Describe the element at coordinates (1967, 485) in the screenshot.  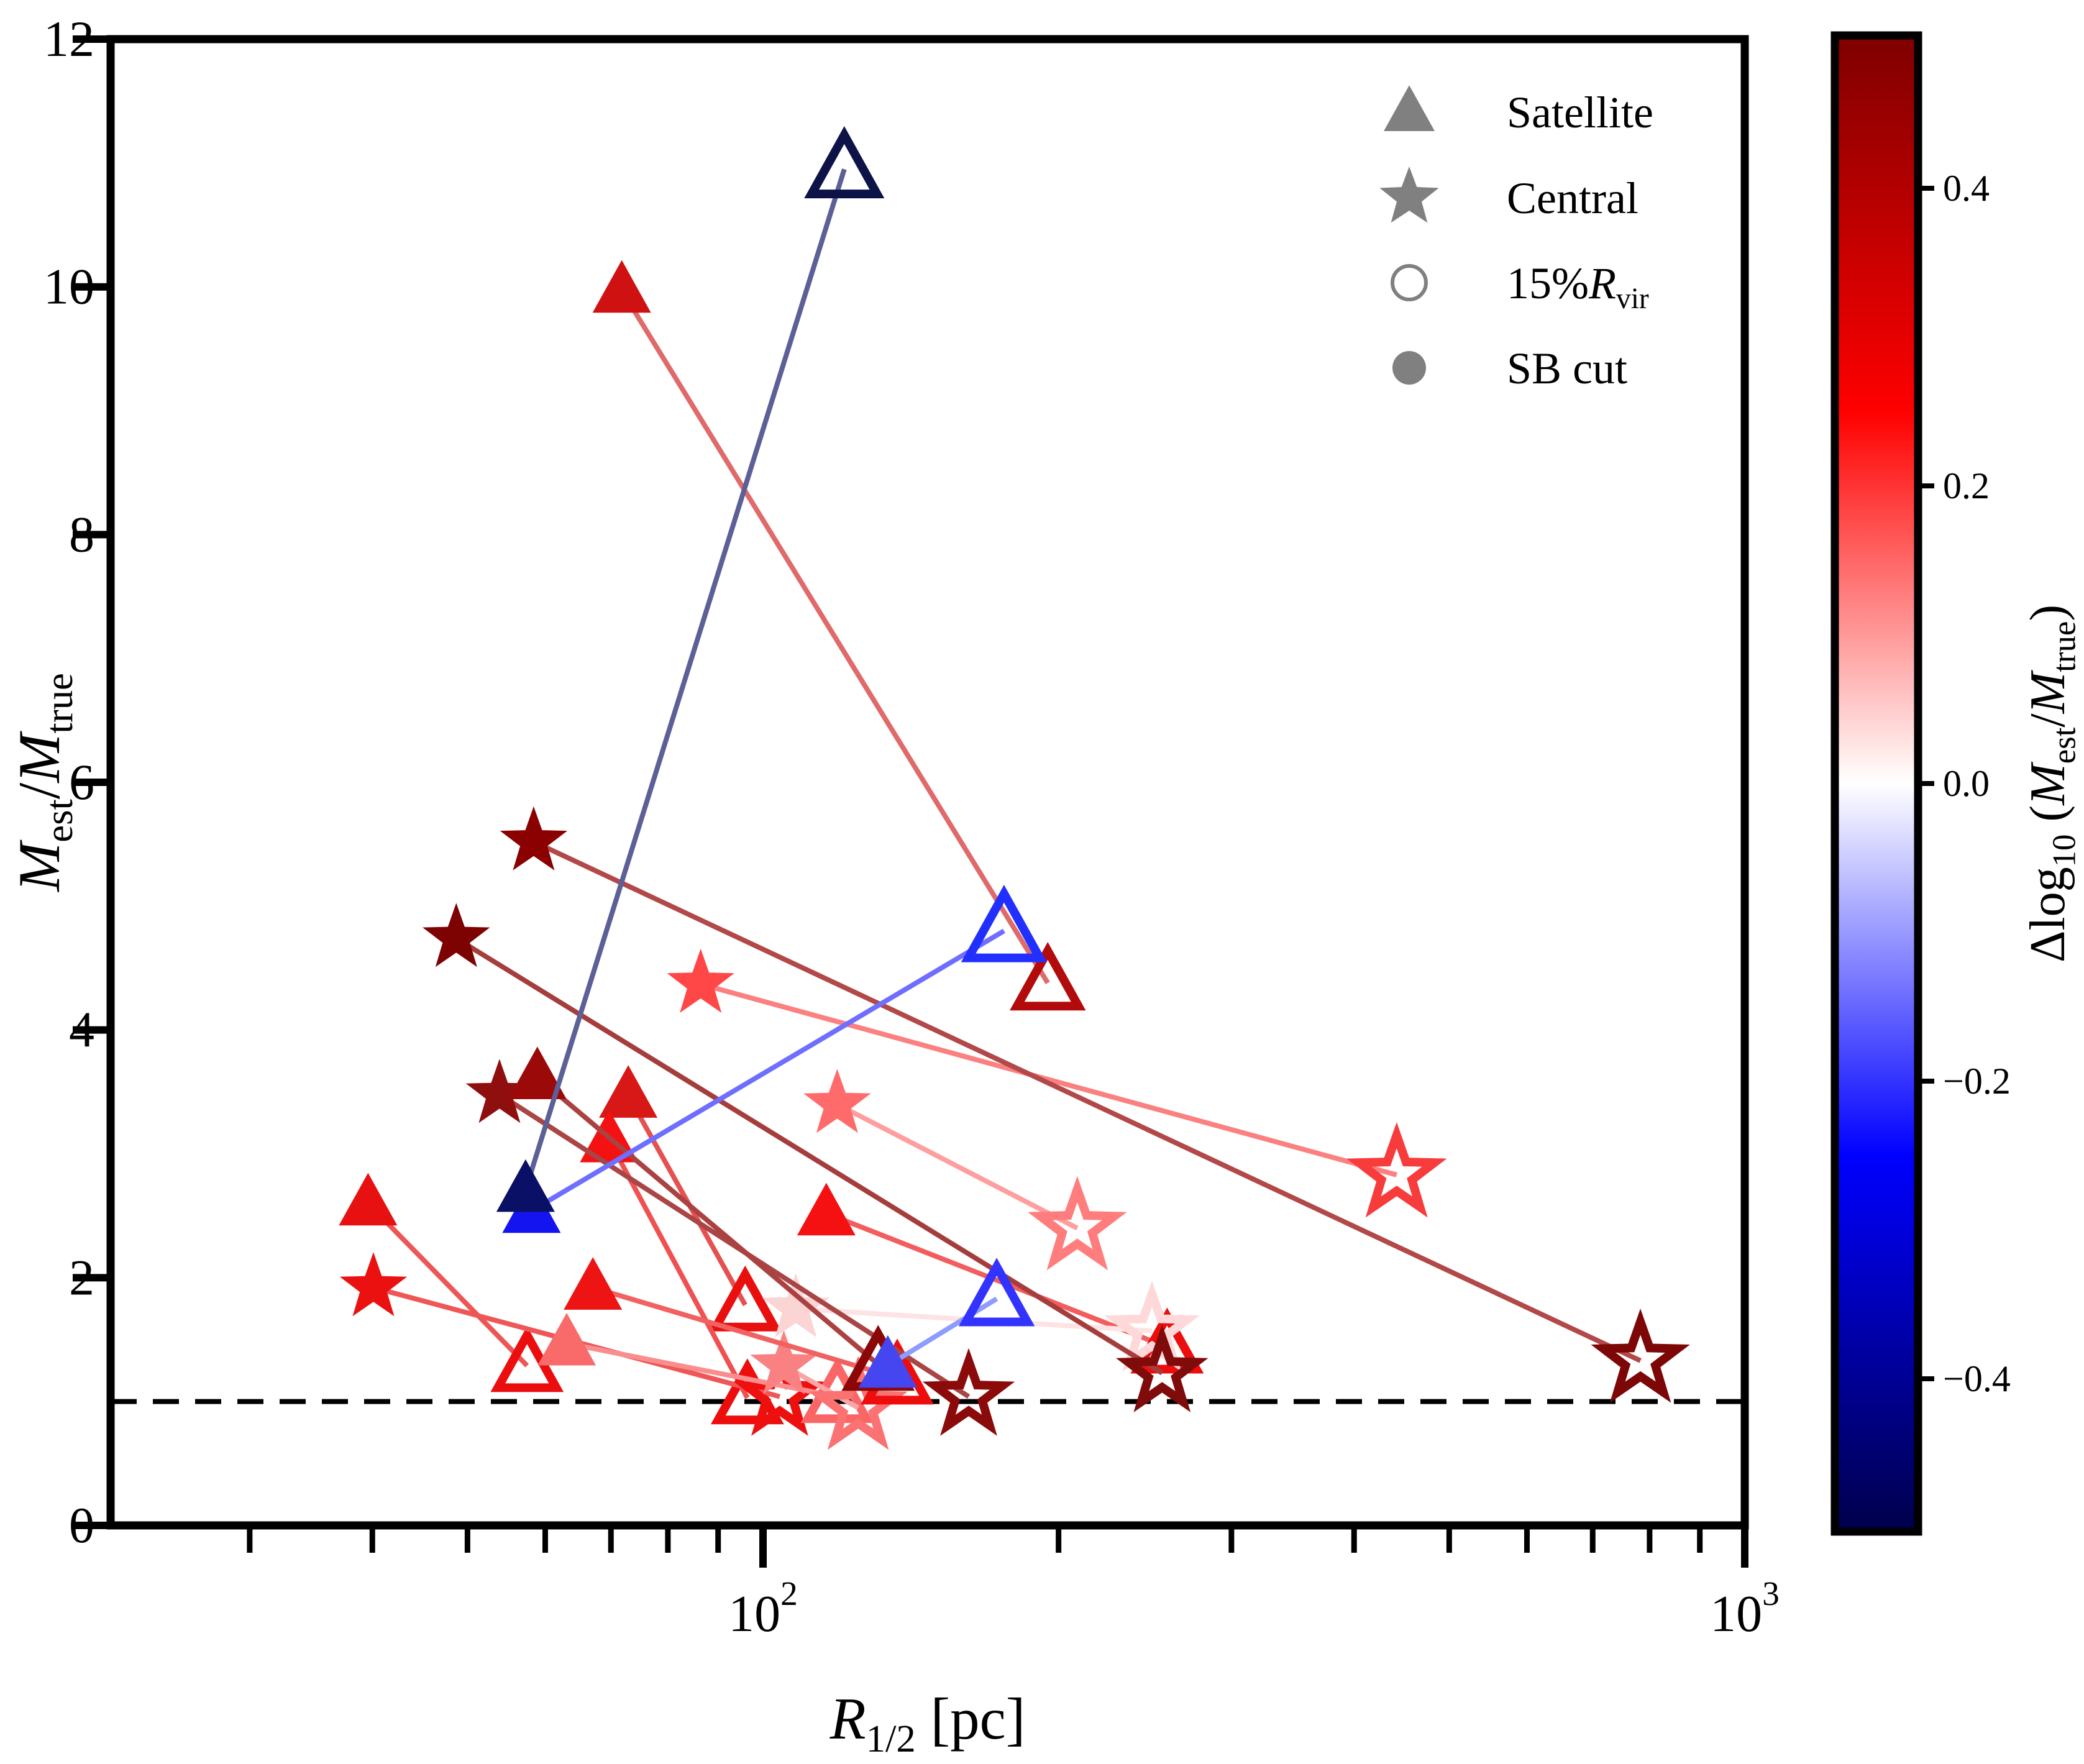
I see `colorbar-tick-label-1: 0.2` at that location.